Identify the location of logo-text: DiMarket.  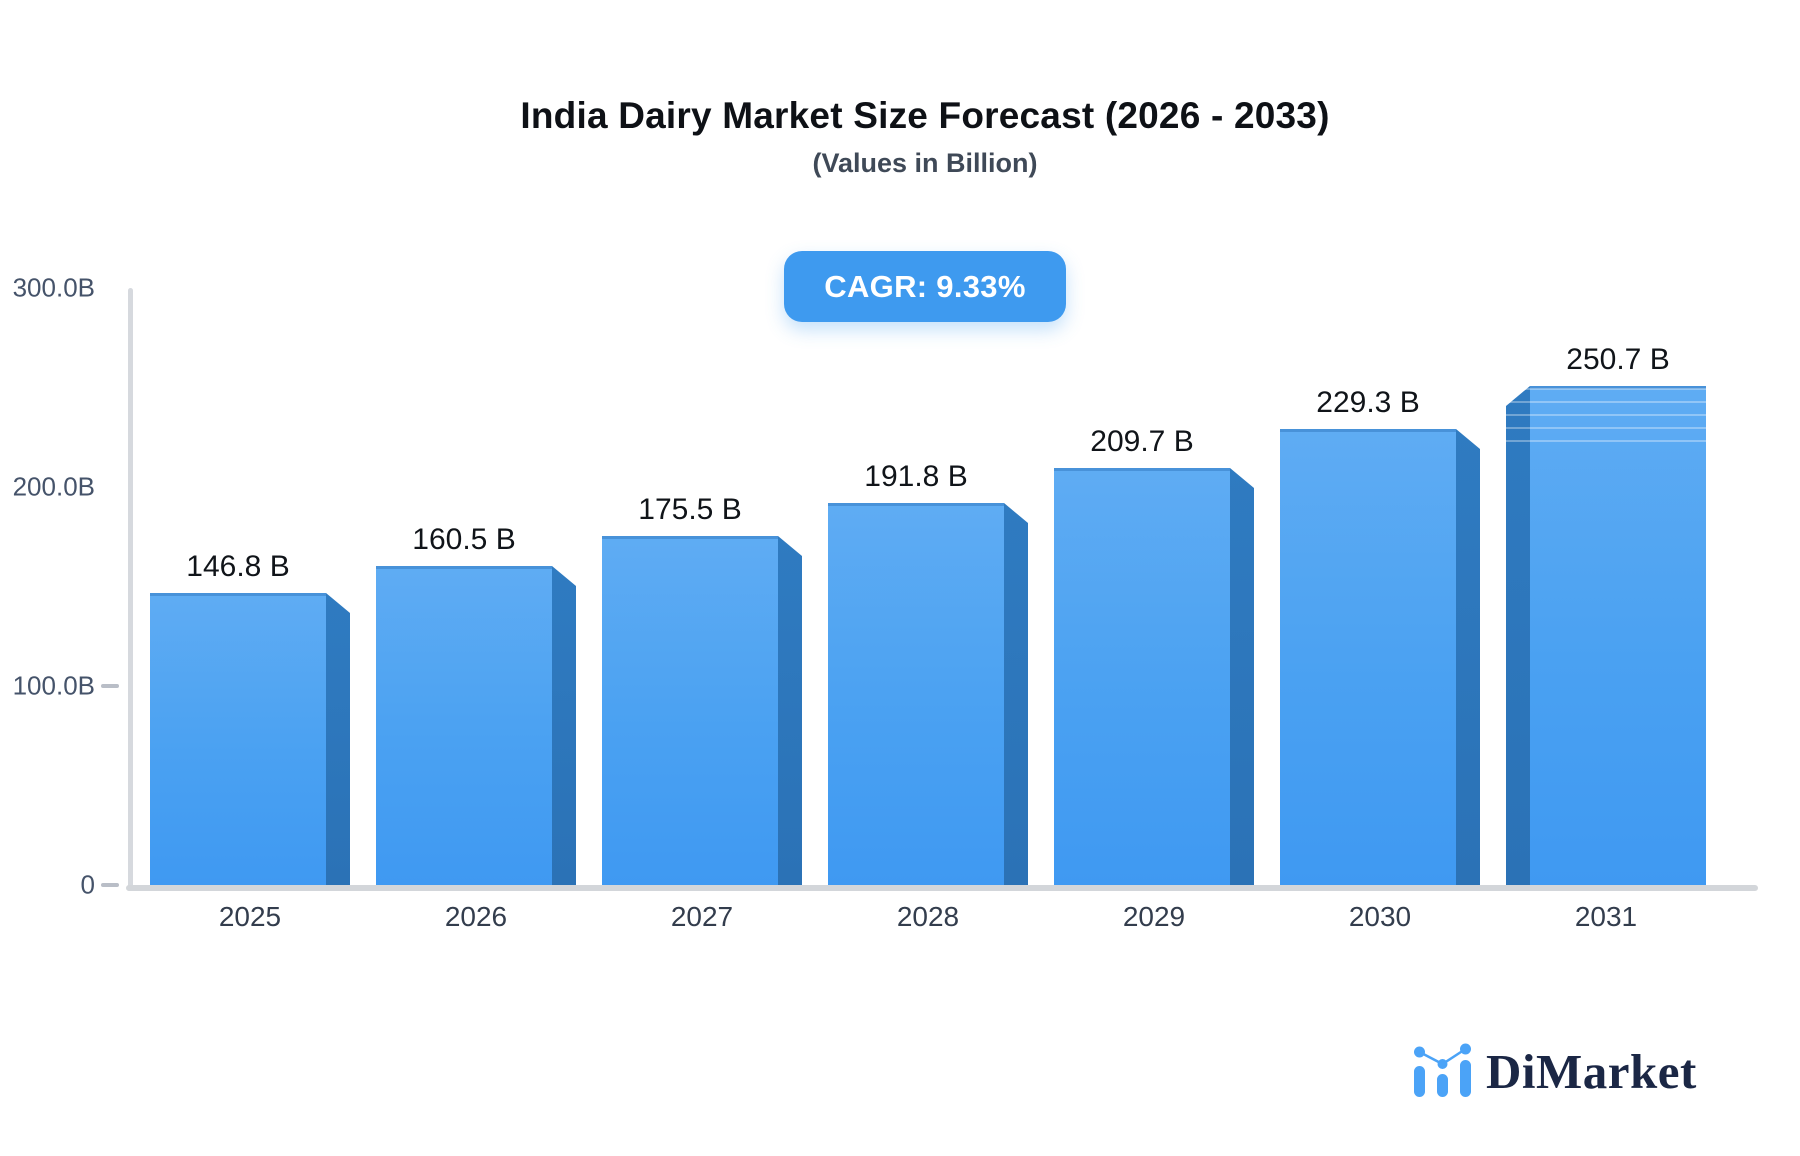
(1591, 1071).